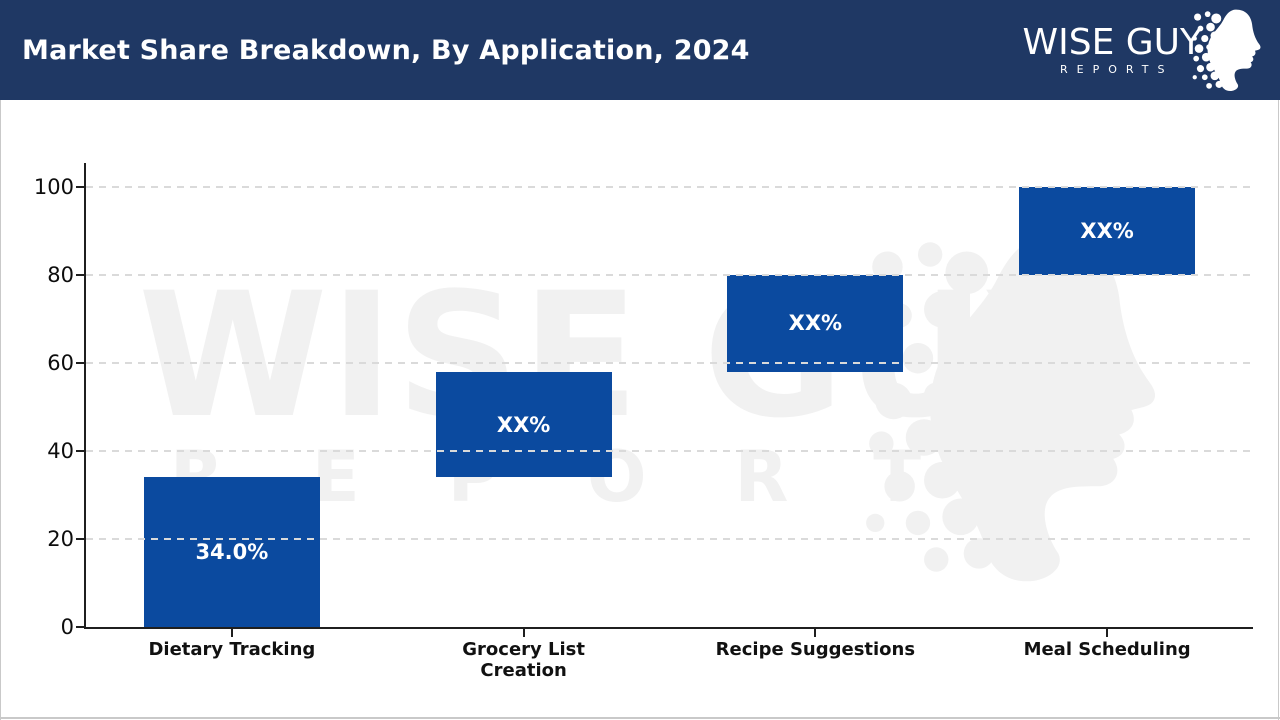  What do you see at coordinates (1226, 50) in the screenshot?
I see `wiseguy-head-icon` at bounding box center [1226, 50].